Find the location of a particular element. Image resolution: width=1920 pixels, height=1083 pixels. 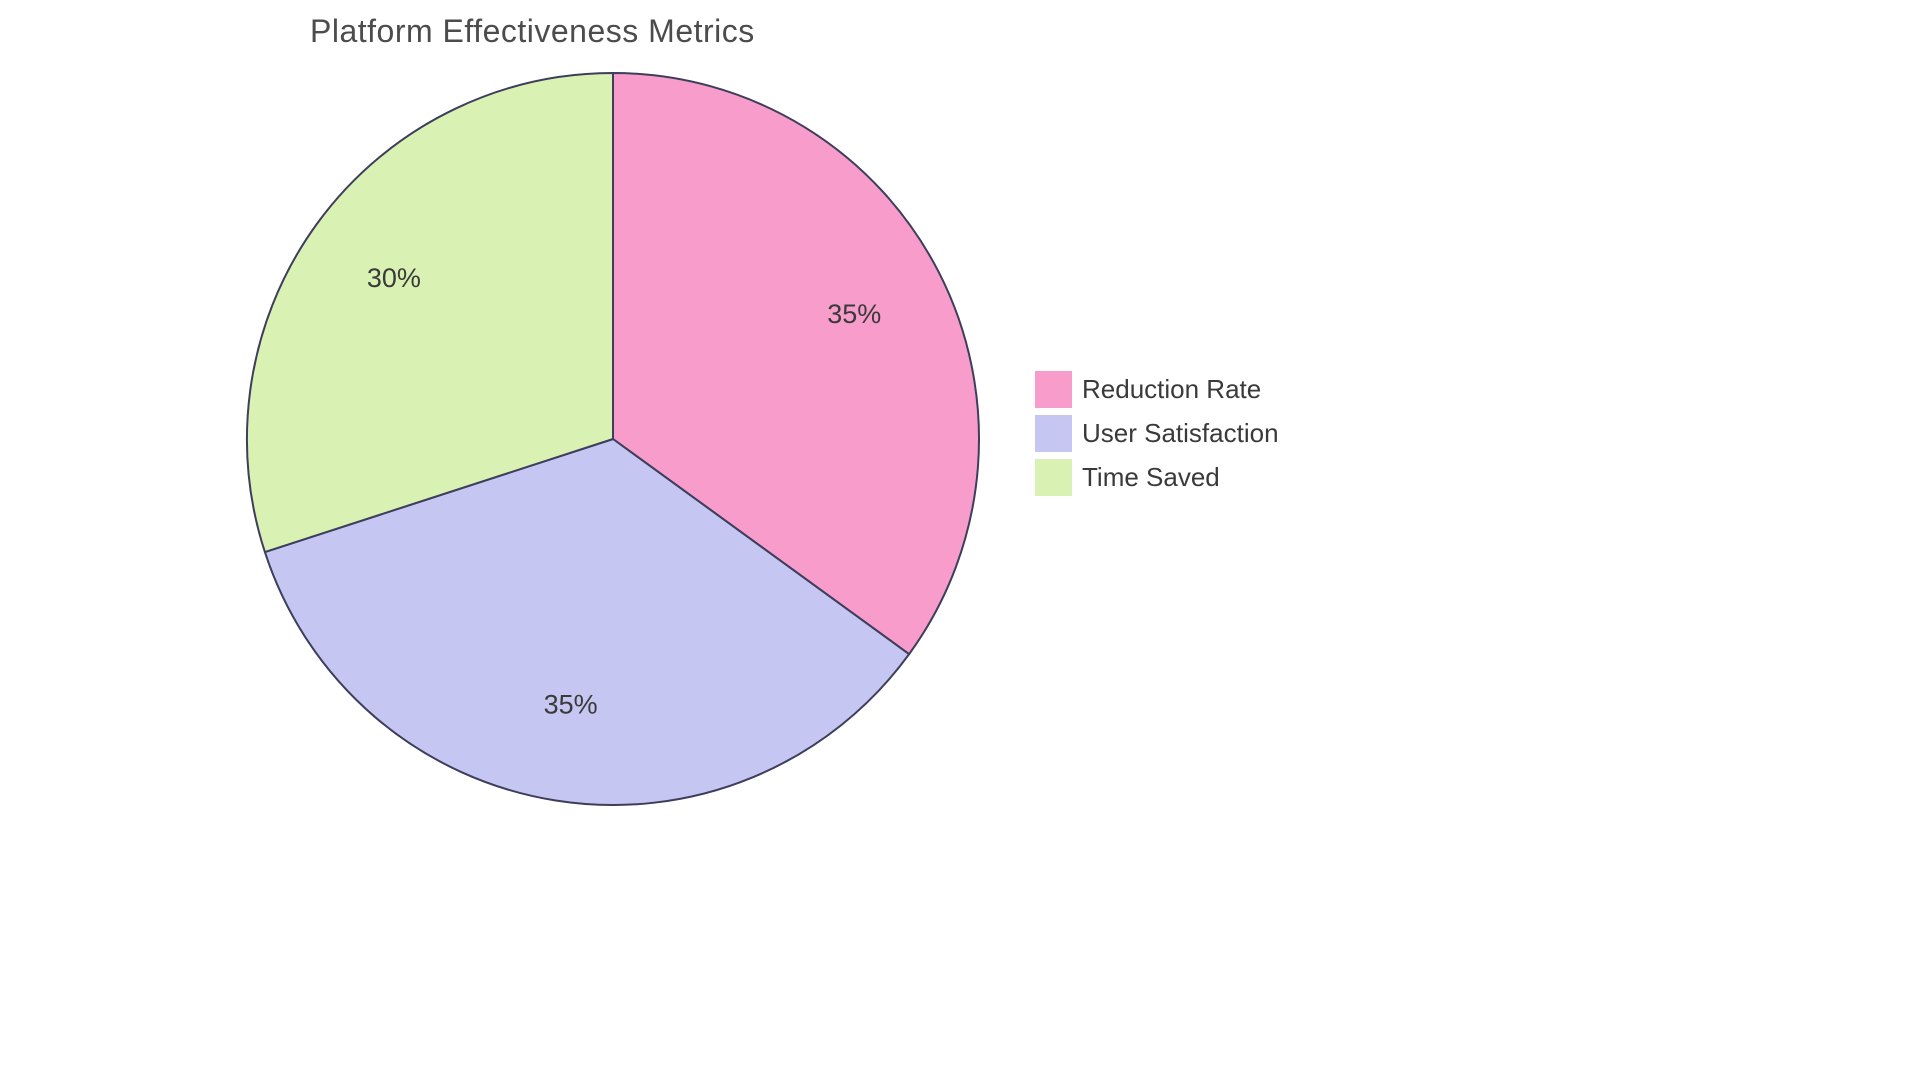

legend-item: User Satisfaction is located at coordinates (1157, 433).